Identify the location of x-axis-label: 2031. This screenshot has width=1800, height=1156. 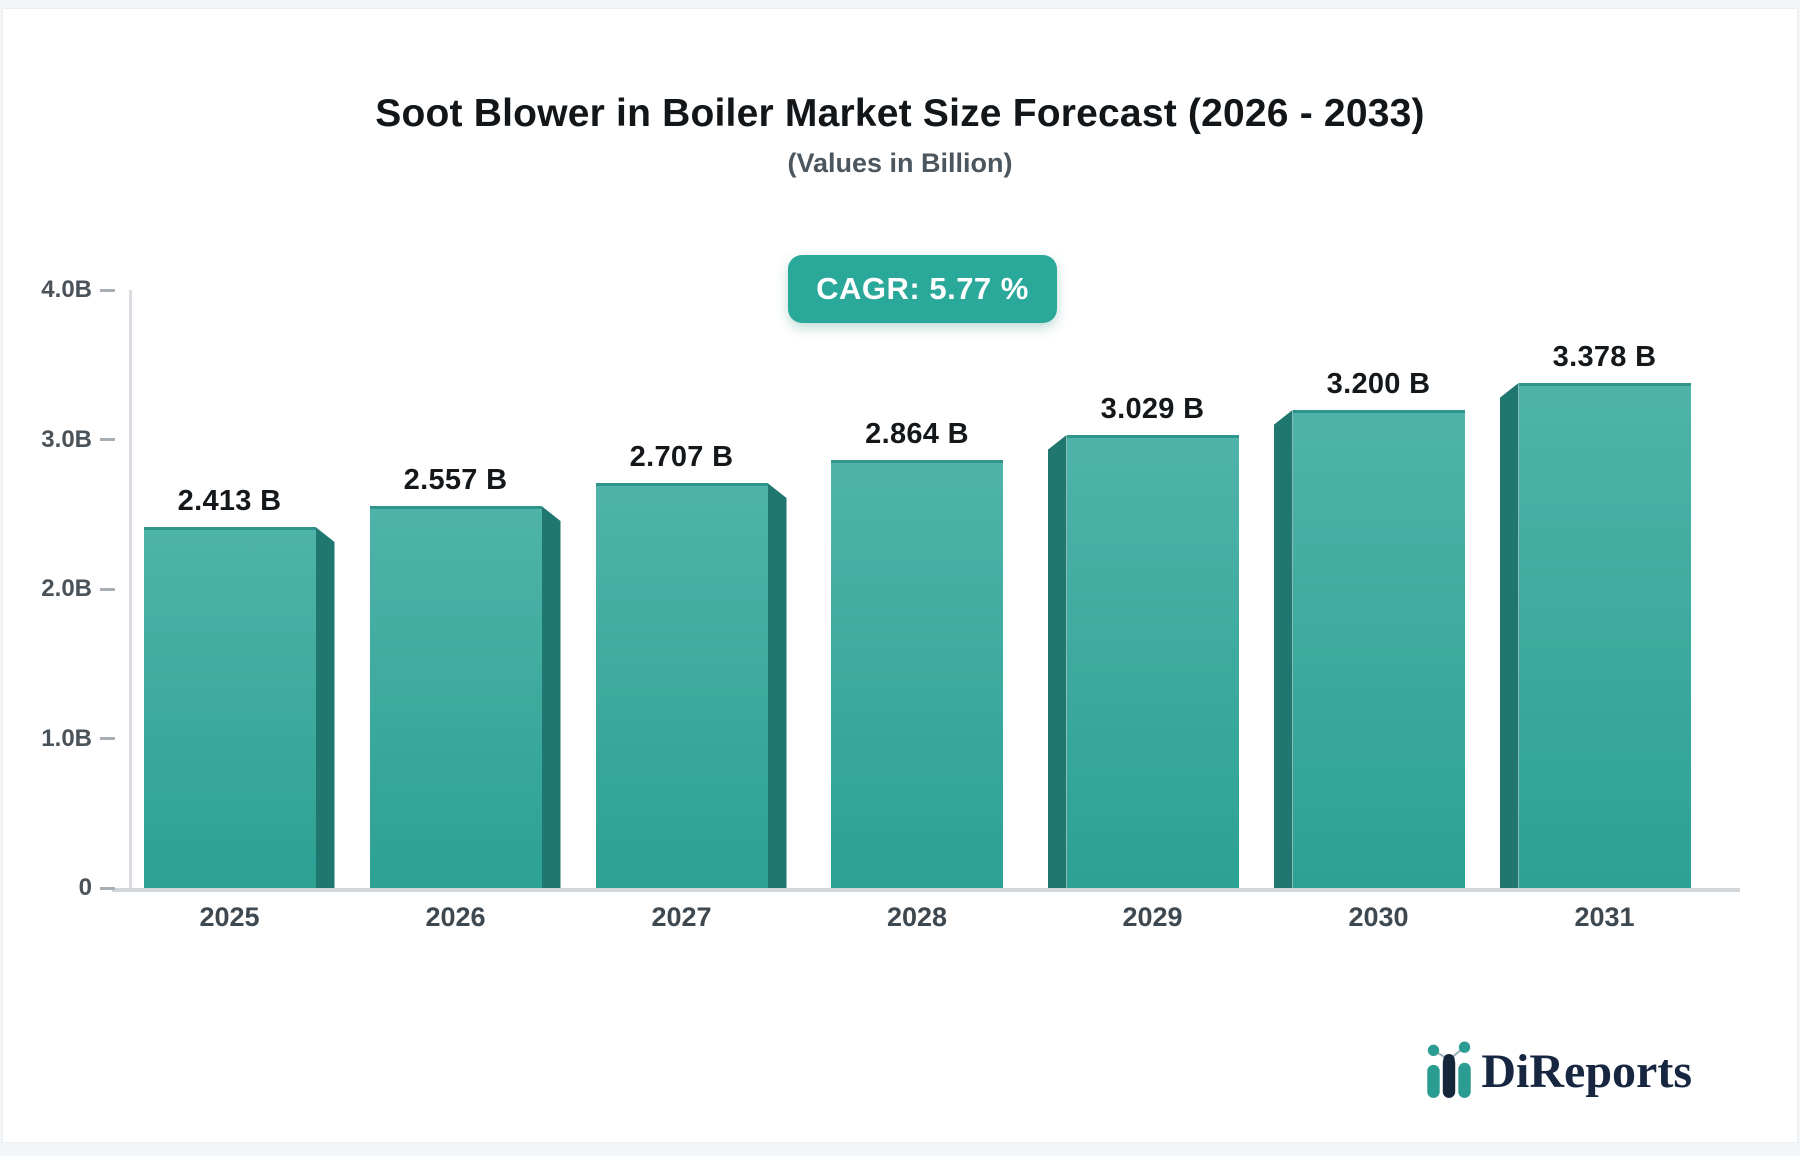
(1604, 917).